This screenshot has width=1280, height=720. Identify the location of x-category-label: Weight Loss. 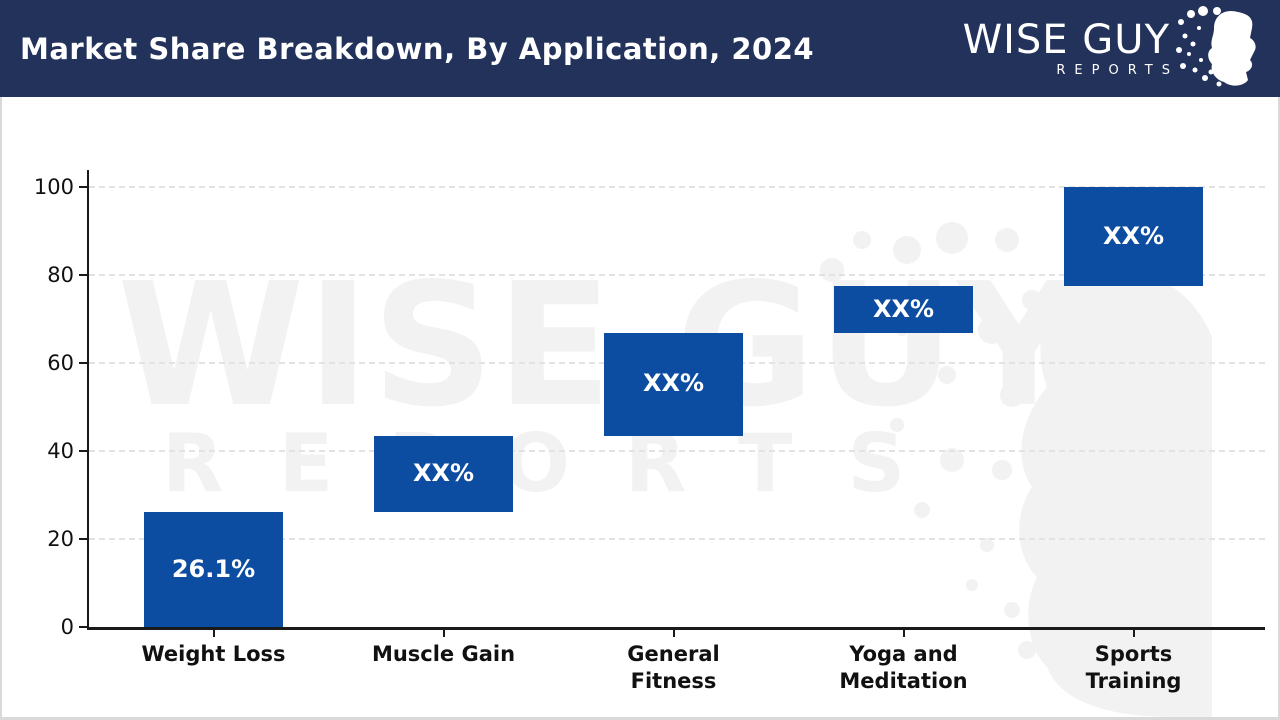
(213, 654).